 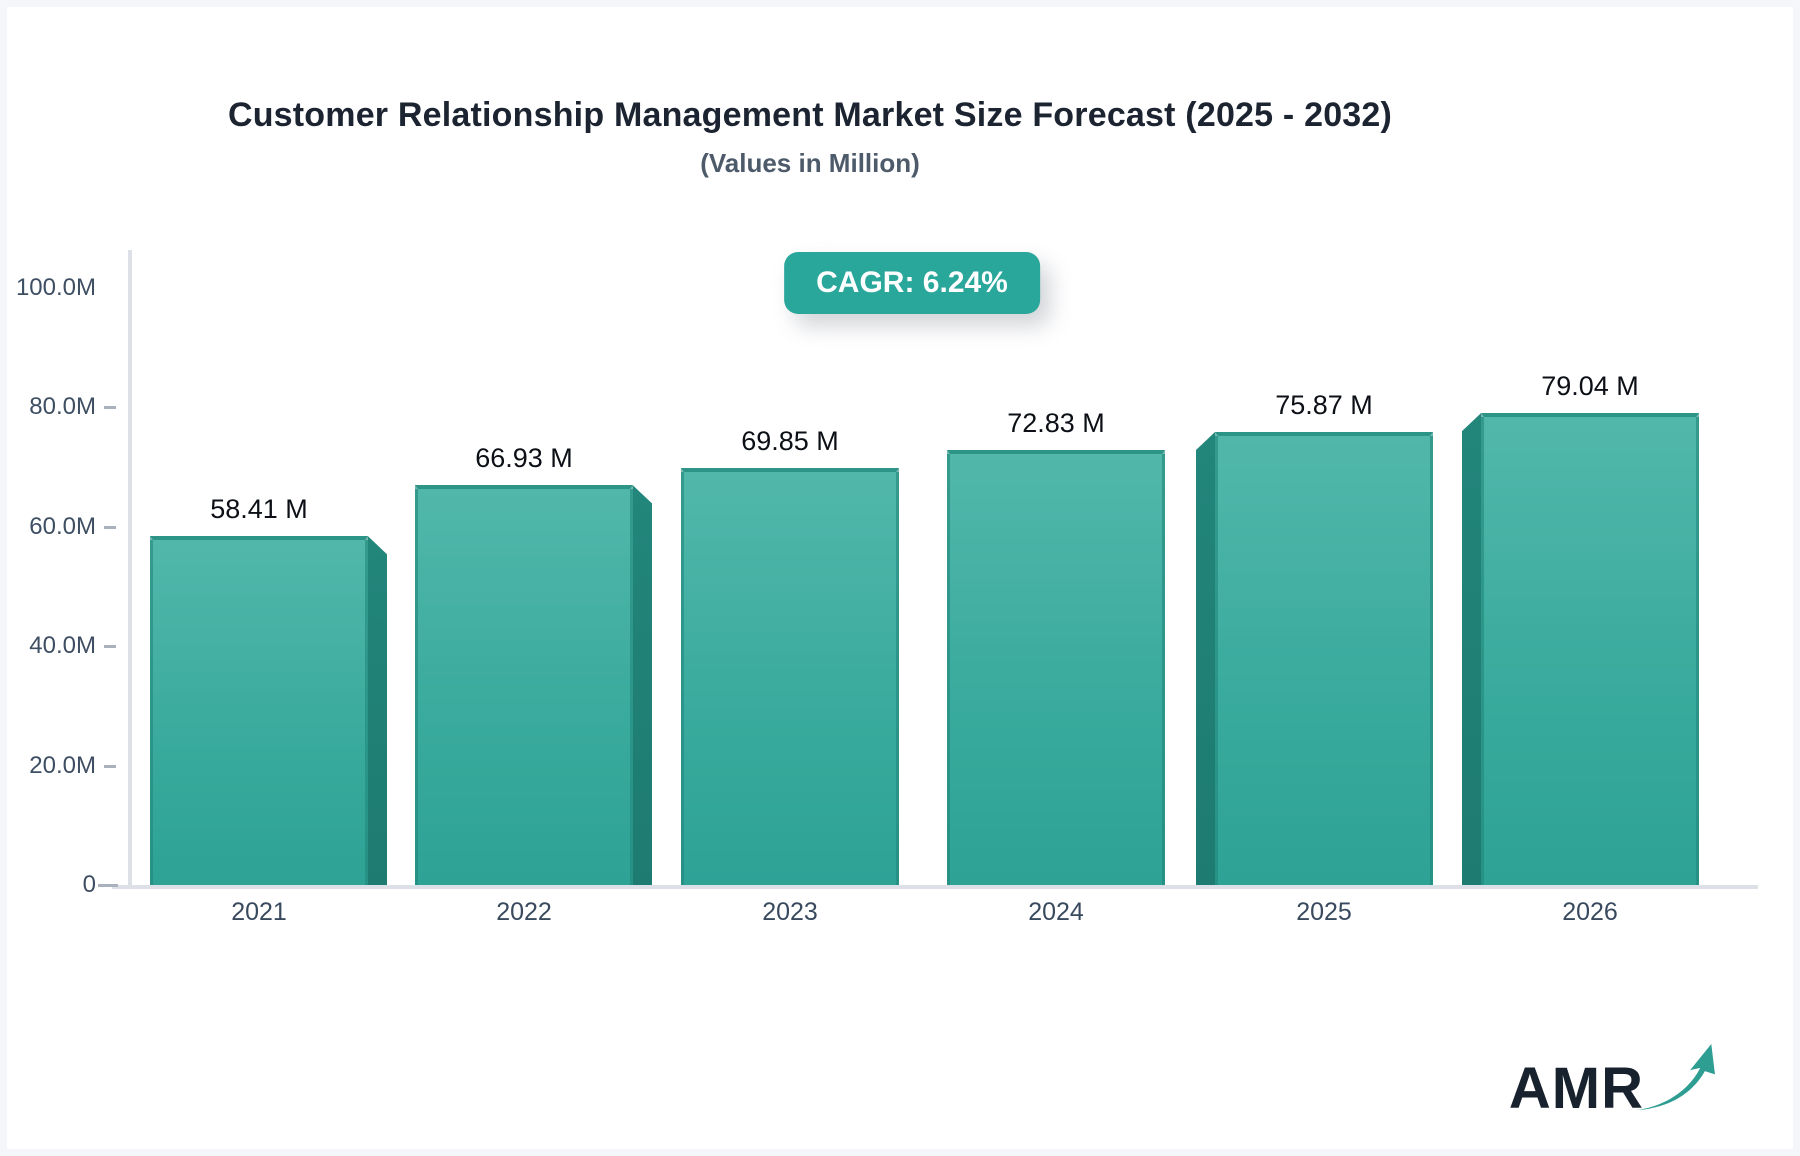 What do you see at coordinates (259, 710) in the screenshot?
I see `bar-2021` at bounding box center [259, 710].